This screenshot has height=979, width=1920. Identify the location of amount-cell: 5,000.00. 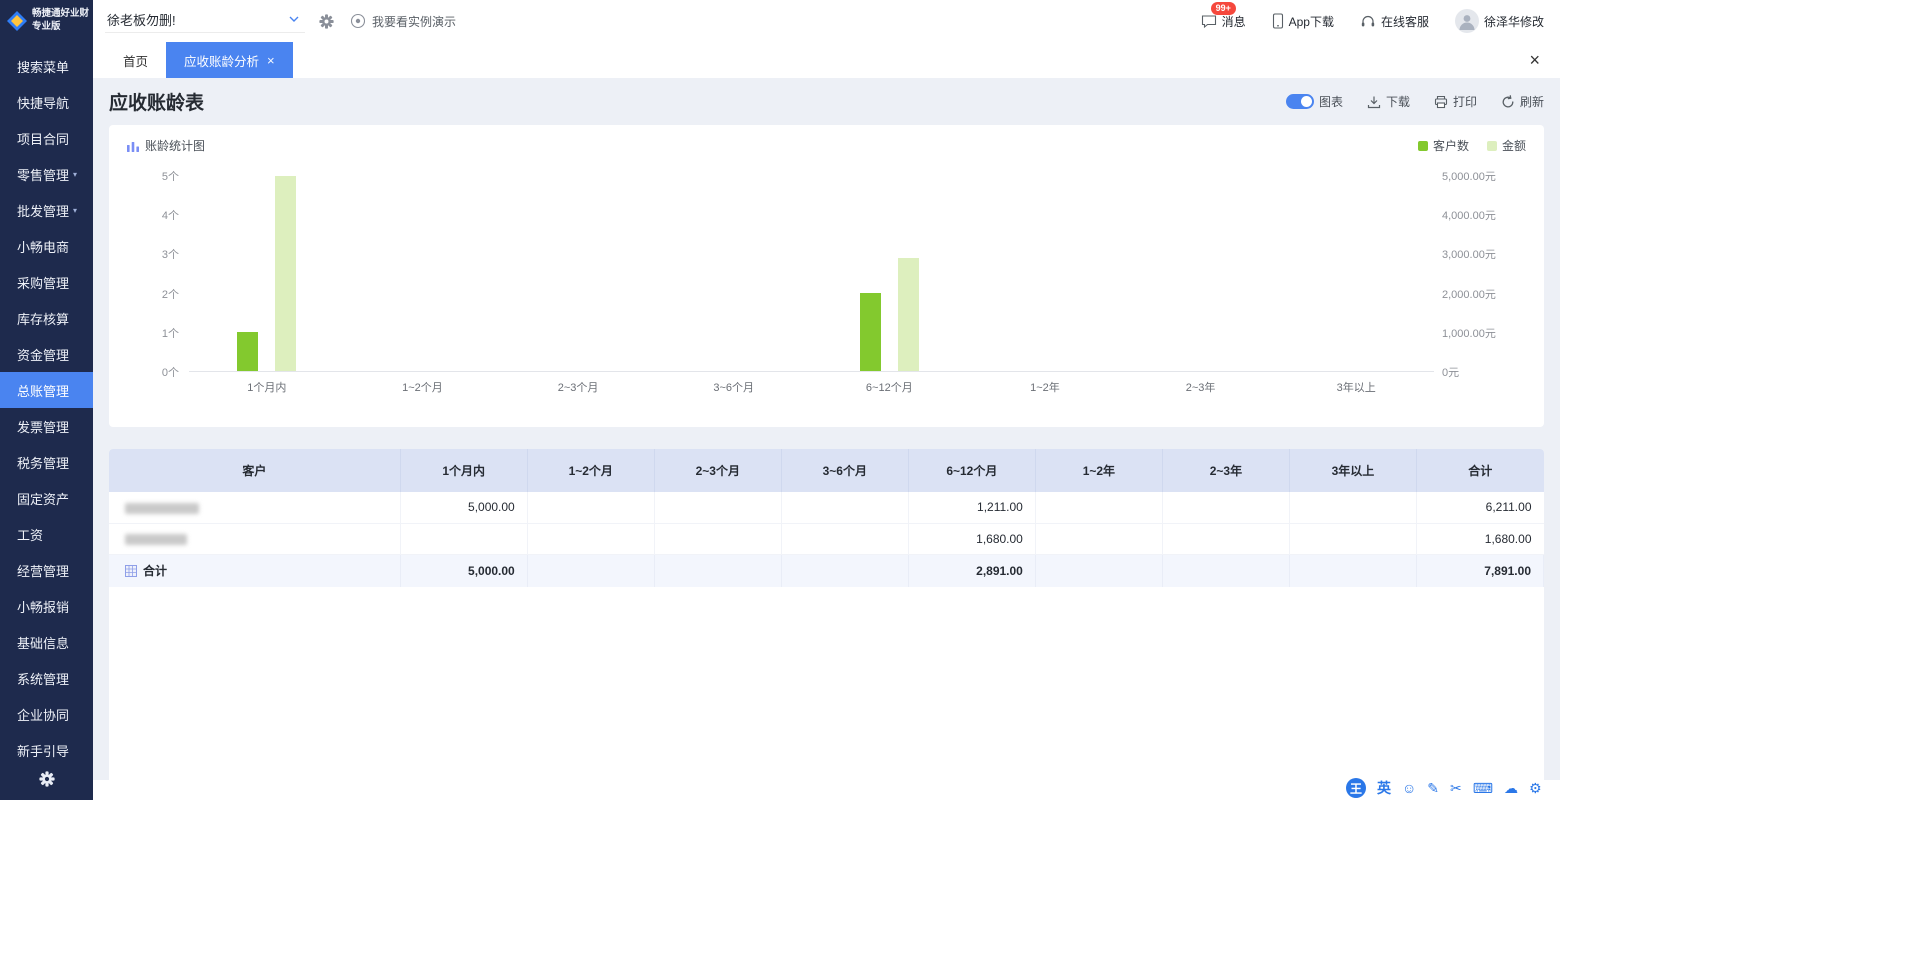
(464, 508).